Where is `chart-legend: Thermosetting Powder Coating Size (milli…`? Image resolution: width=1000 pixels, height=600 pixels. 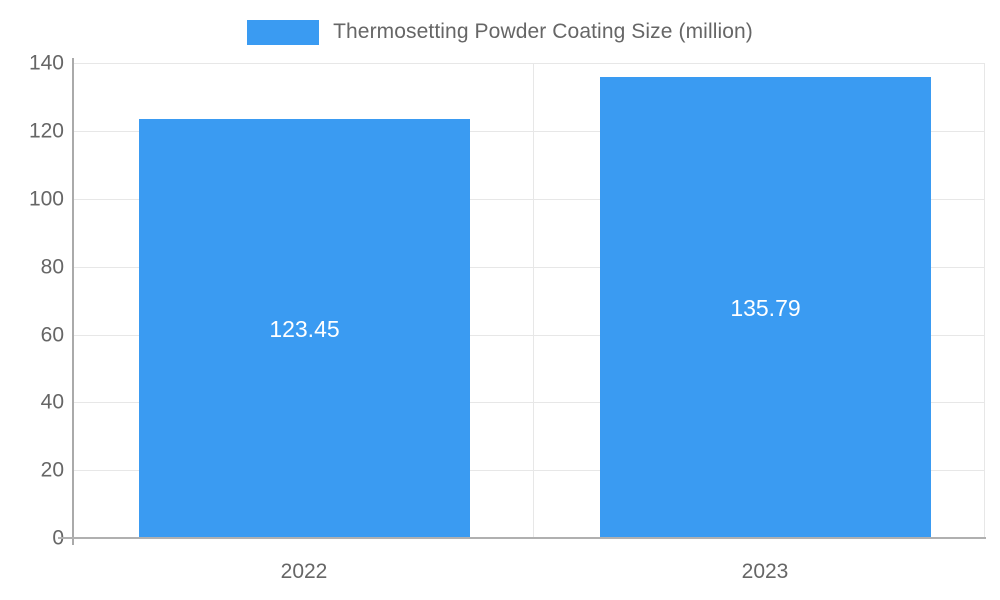 chart-legend: Thermosetting Powder Coating Size (milli… is located at coordinates (500, 32).